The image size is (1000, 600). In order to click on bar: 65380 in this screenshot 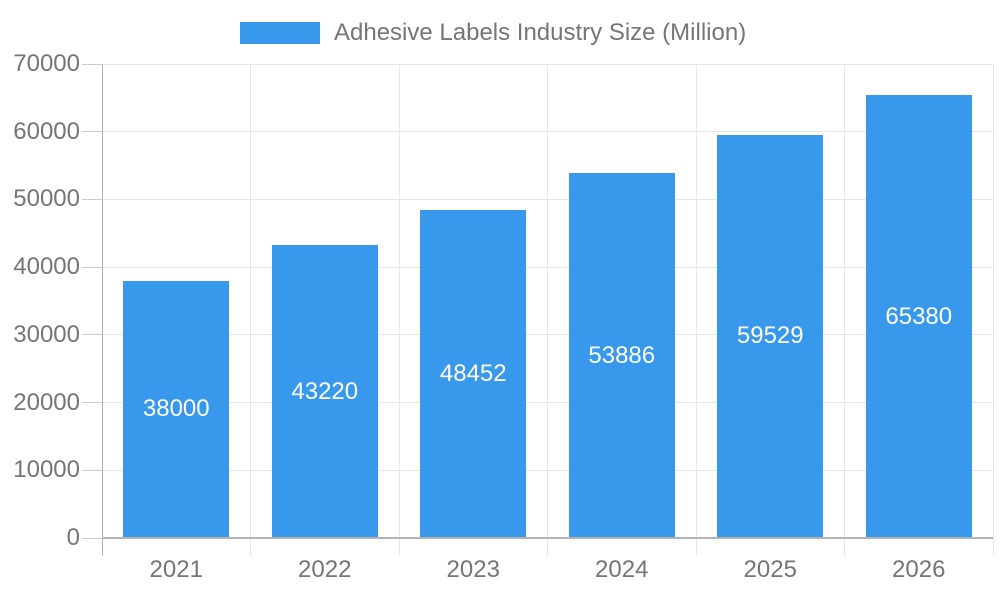, I will do `click(918, 316)`.